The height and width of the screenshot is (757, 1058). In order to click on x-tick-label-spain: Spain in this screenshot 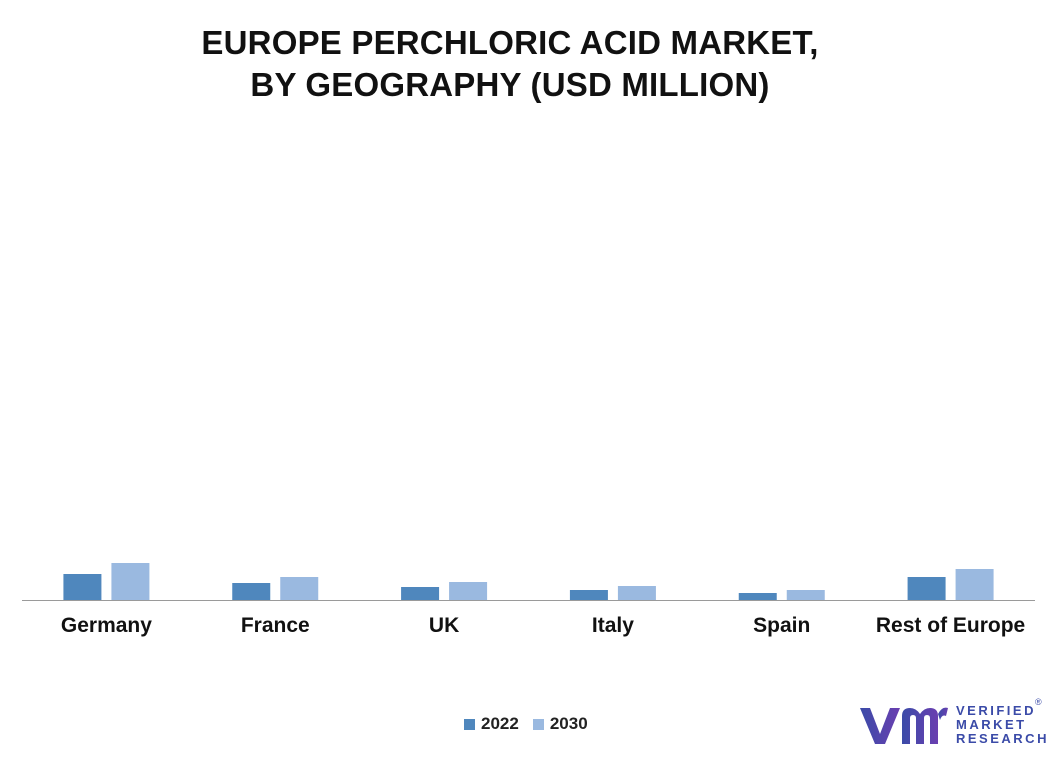, I will do `click(781, 625)`.